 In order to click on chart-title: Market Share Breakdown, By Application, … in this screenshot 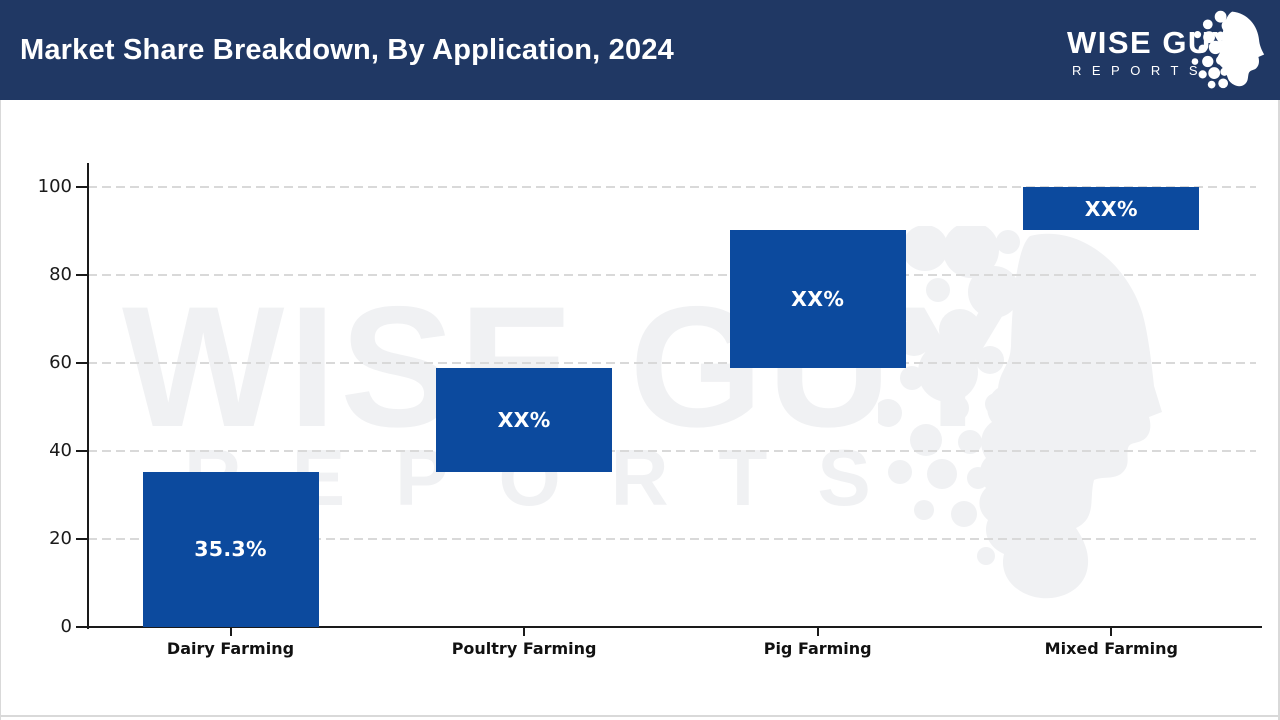, I will do `click(347, 49)`.